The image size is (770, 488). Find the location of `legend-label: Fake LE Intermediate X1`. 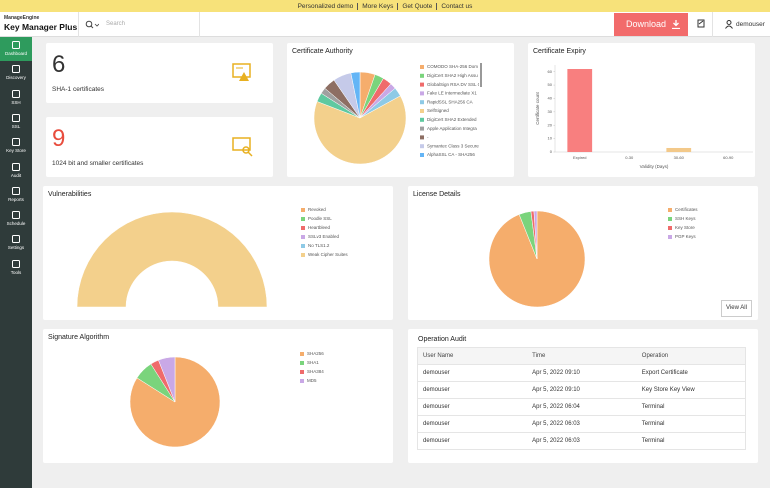

legend-label: Fake LE Intermediate X1 is located at coordinates (452, 93).